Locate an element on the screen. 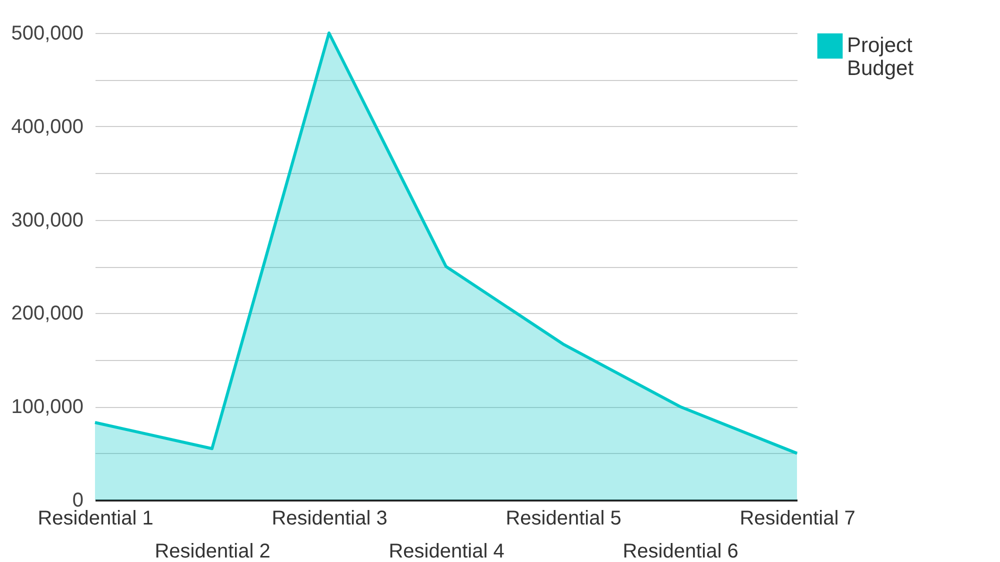  x-tick-label: Residential 7 is located at coordinates (798, 519).